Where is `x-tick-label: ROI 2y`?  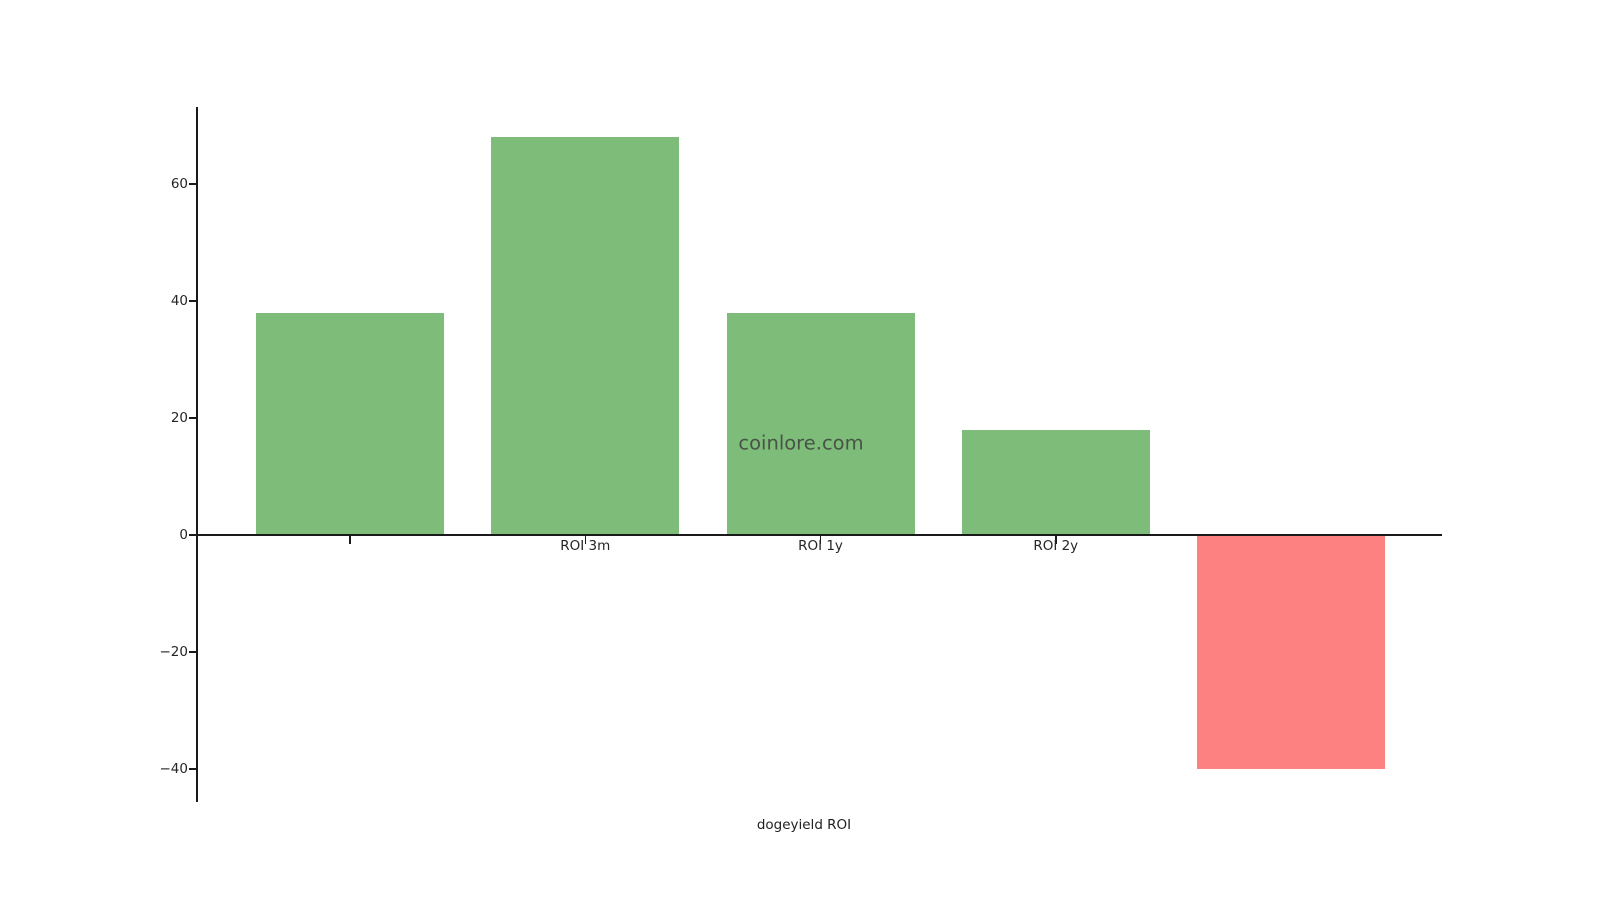 x-tick-label: ROI 2y is located at coordinates (1056, 545).